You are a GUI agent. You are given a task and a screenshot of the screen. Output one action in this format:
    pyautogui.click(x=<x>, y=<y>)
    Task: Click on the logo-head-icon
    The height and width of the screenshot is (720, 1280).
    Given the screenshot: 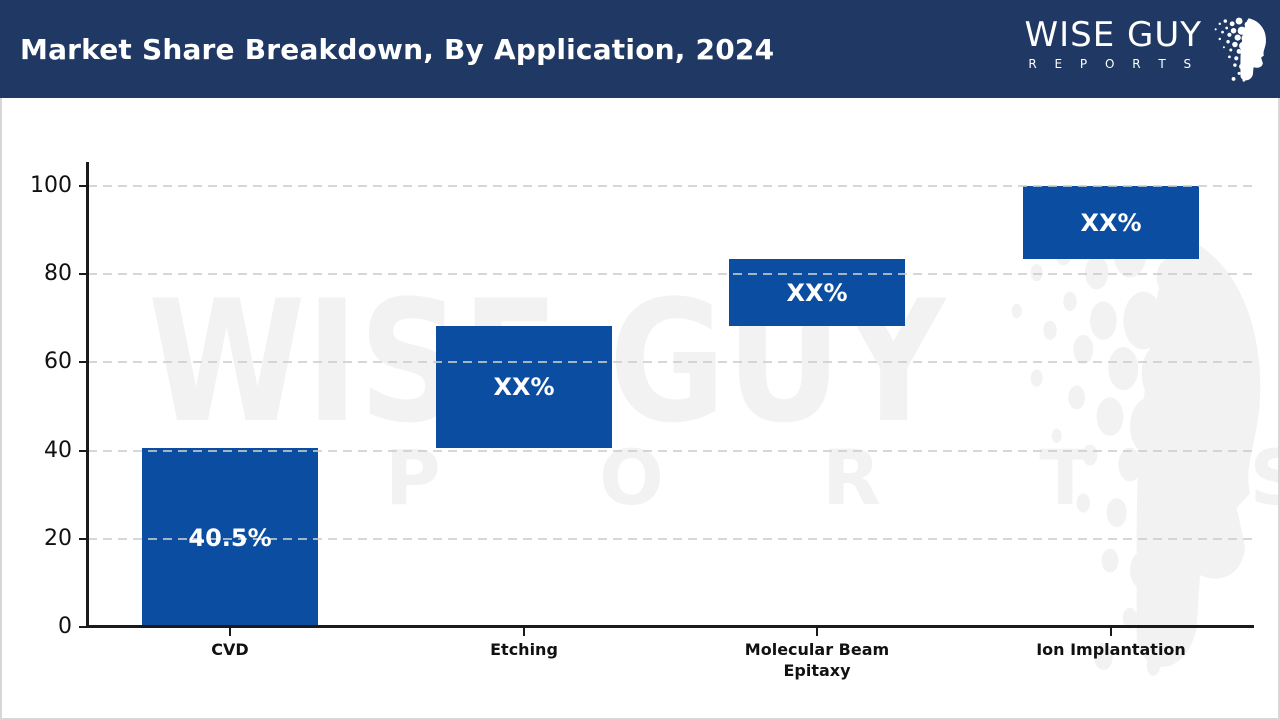 What is the action you would take?
    pyautogui.click(x=1240, y=49)
    